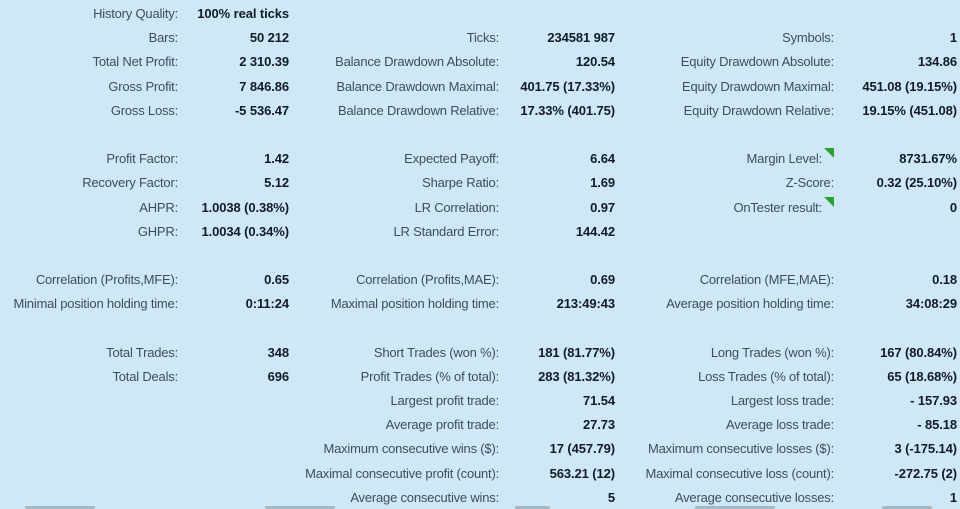 This screenshot has height=509, width=960. Describe the element at coordinates (158, 207) in the screenshot. I see `stat-label: AHPR:` at that location.